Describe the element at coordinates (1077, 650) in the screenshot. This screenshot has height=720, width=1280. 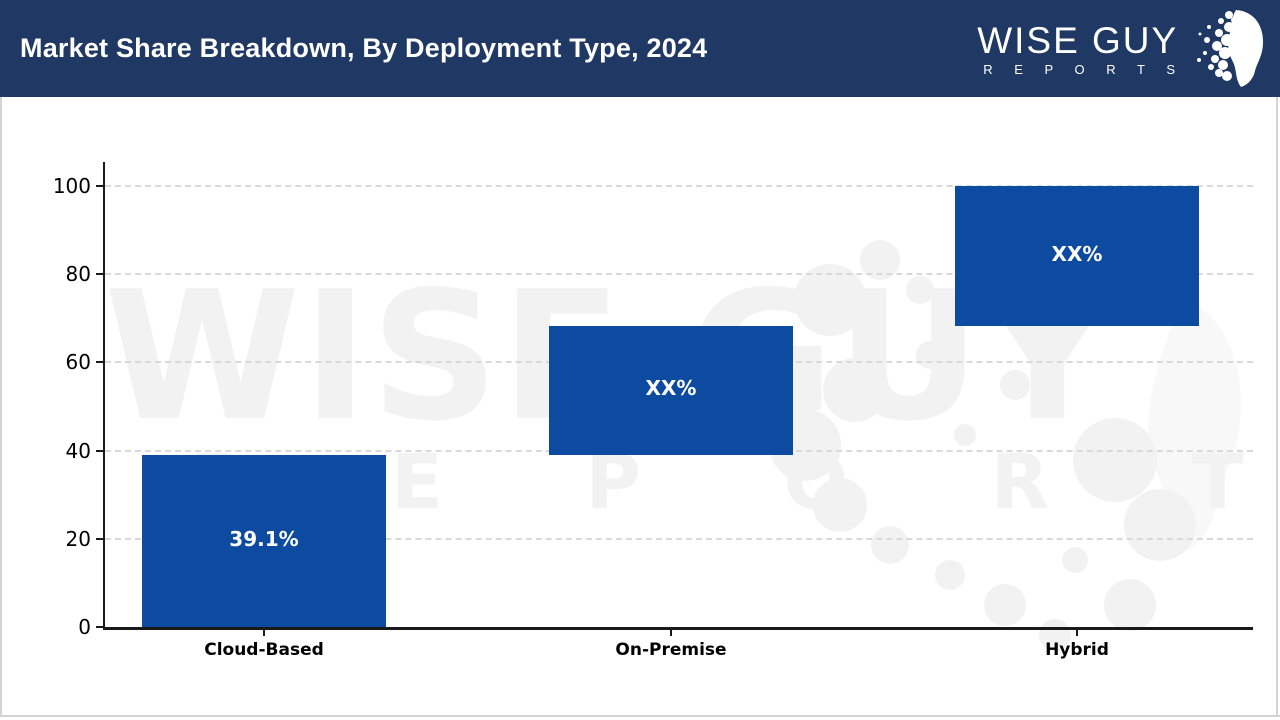
I see `x-category-label-hybrid: Hybrid` at that location.